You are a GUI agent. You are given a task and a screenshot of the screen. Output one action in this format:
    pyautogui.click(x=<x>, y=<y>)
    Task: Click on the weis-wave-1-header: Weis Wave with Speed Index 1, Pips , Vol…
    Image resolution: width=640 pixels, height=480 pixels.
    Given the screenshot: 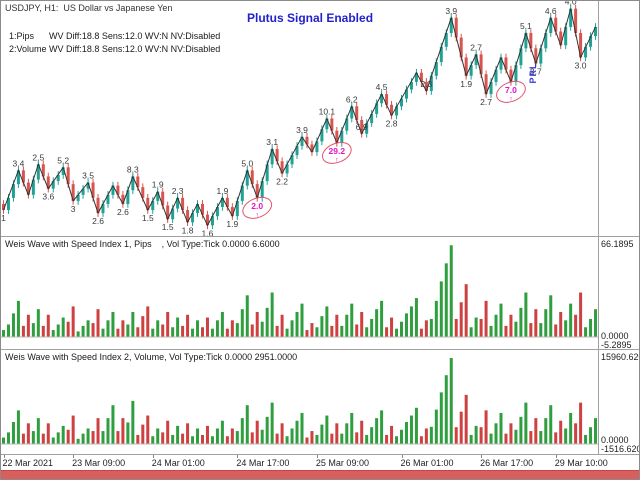 What is the action you would take?
    pyautogui.click(x=142, y=244)
    